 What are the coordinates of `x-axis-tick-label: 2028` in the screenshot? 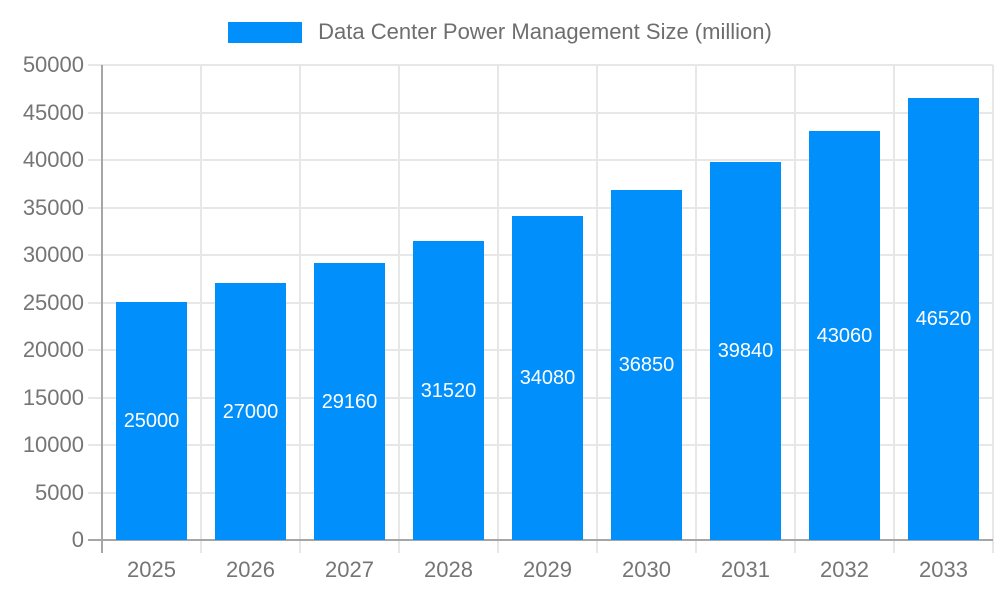 It's located at (448, 569).